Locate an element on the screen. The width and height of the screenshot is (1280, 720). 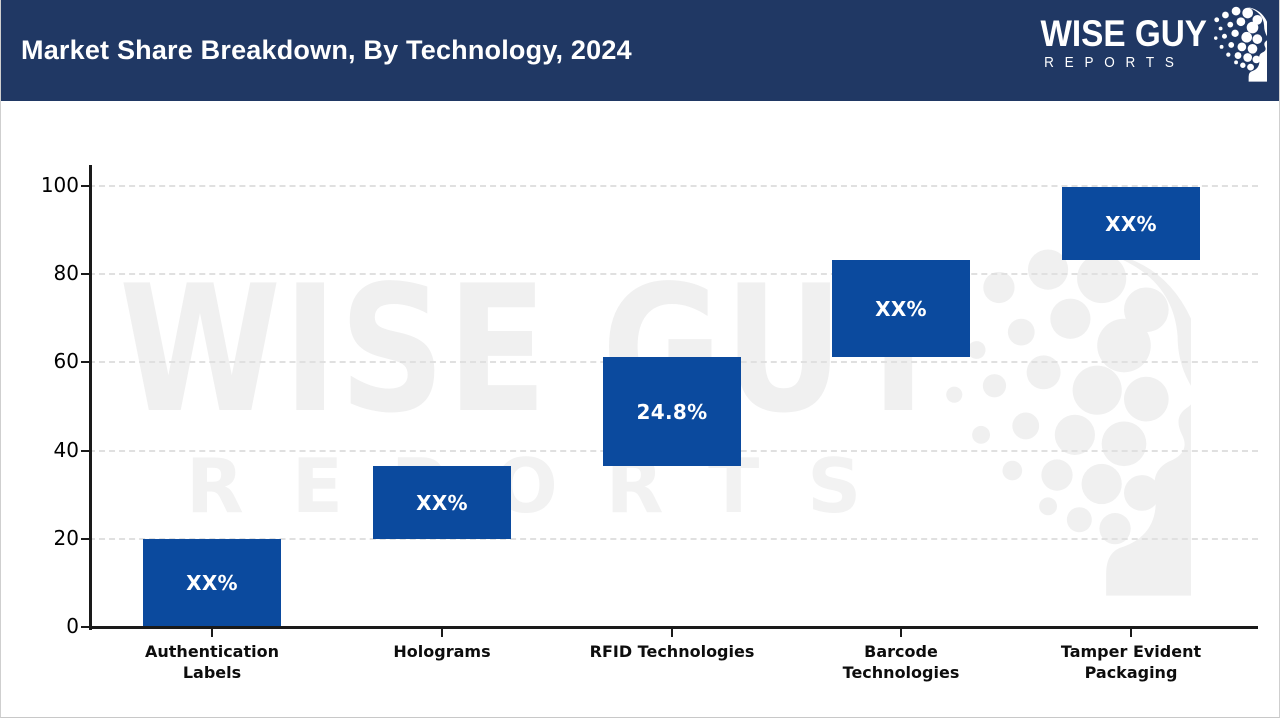
category-label-3: Barcode Technologies is located at coordinates (901, 662).